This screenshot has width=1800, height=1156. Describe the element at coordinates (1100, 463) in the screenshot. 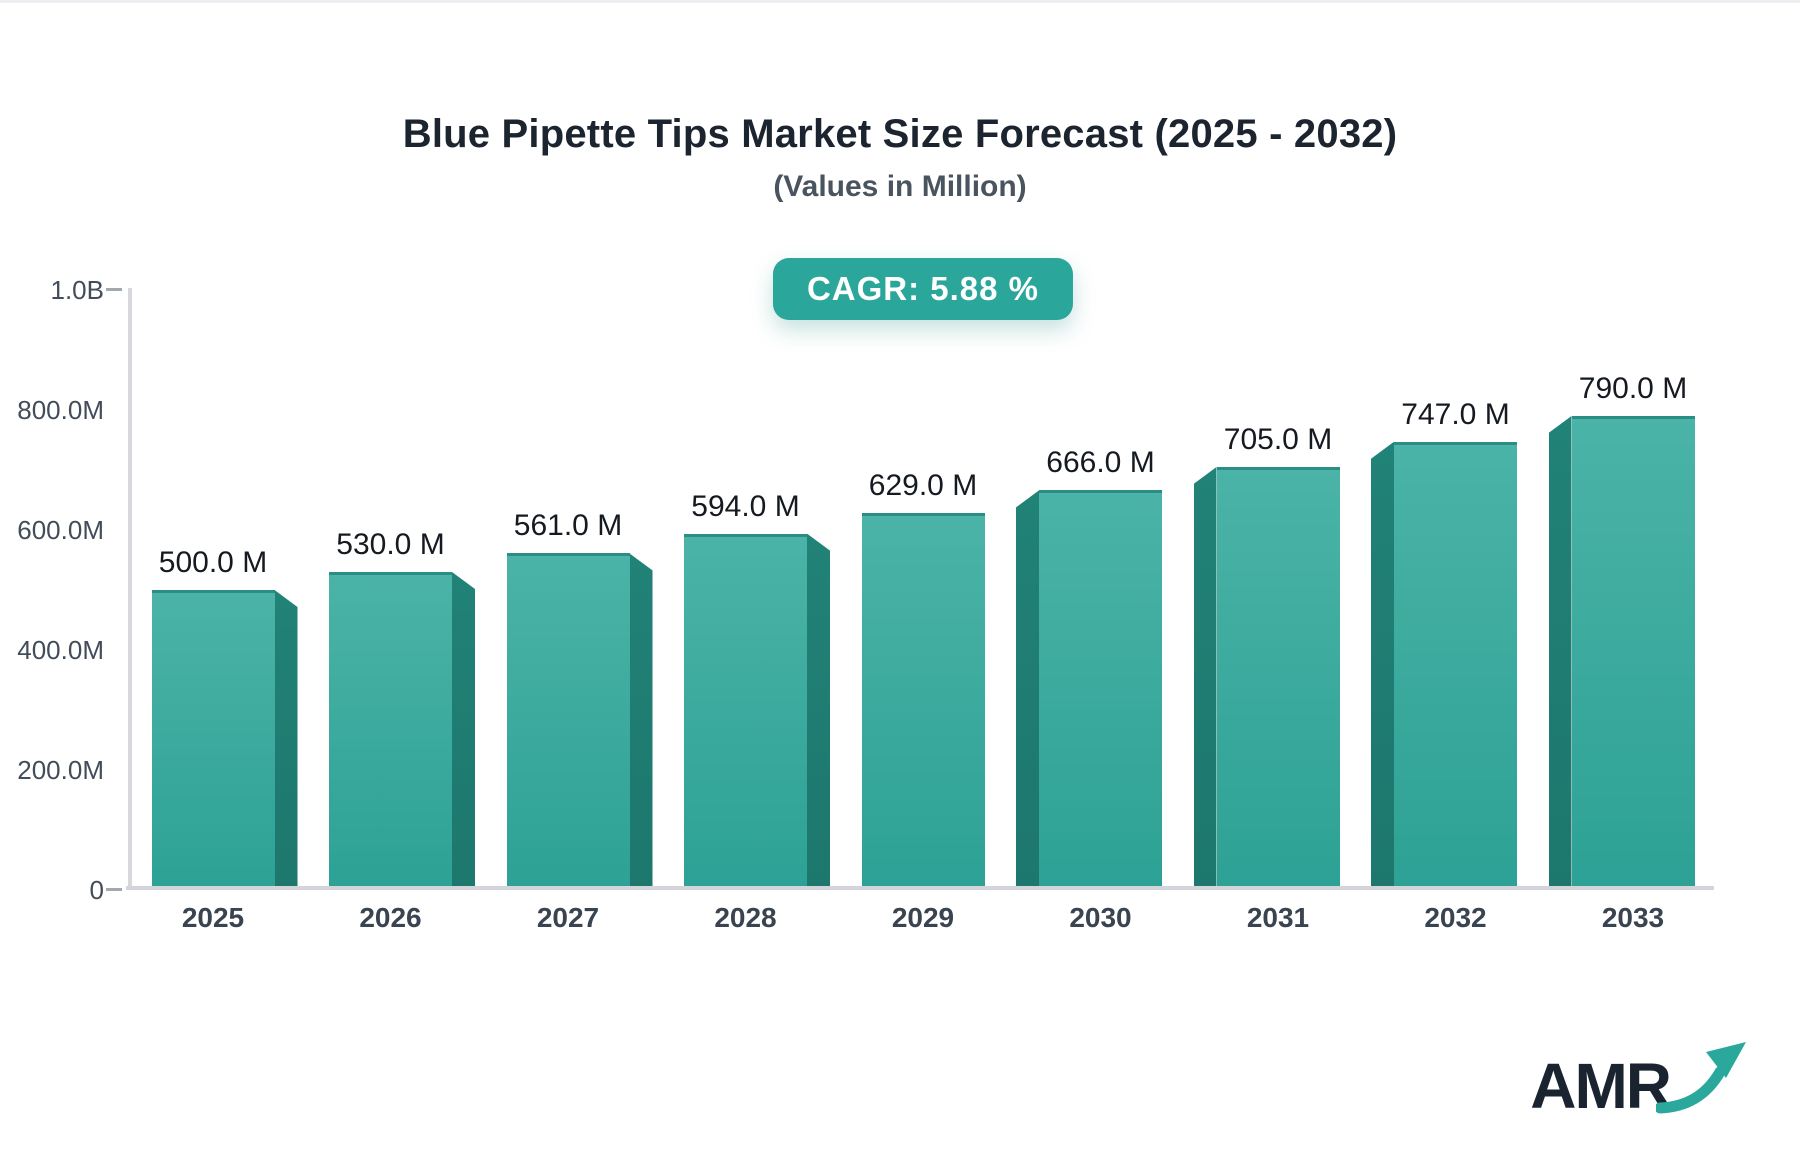

I see `bar-value-label: 666.0 M` at that location.